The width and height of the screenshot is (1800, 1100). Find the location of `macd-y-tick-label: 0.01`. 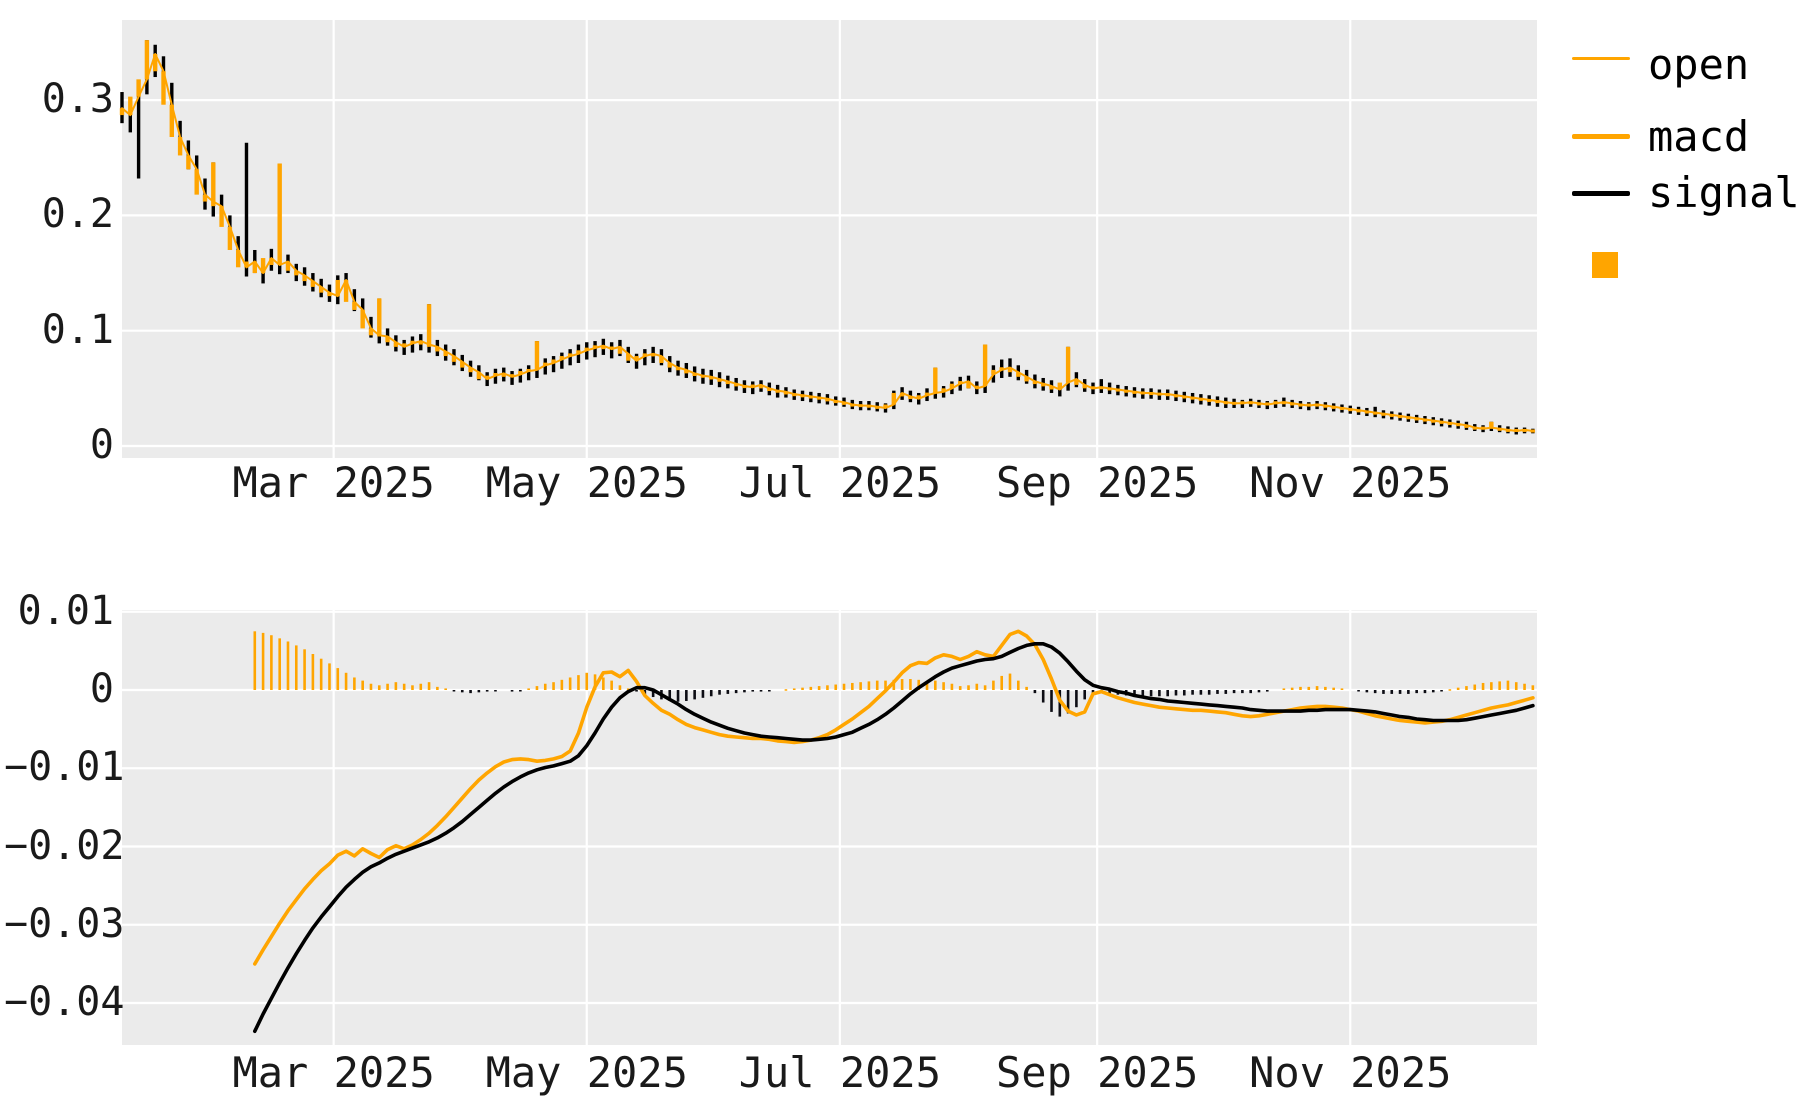

macd-y-tick-label: 0.01 is located at coordinates (65, 610).